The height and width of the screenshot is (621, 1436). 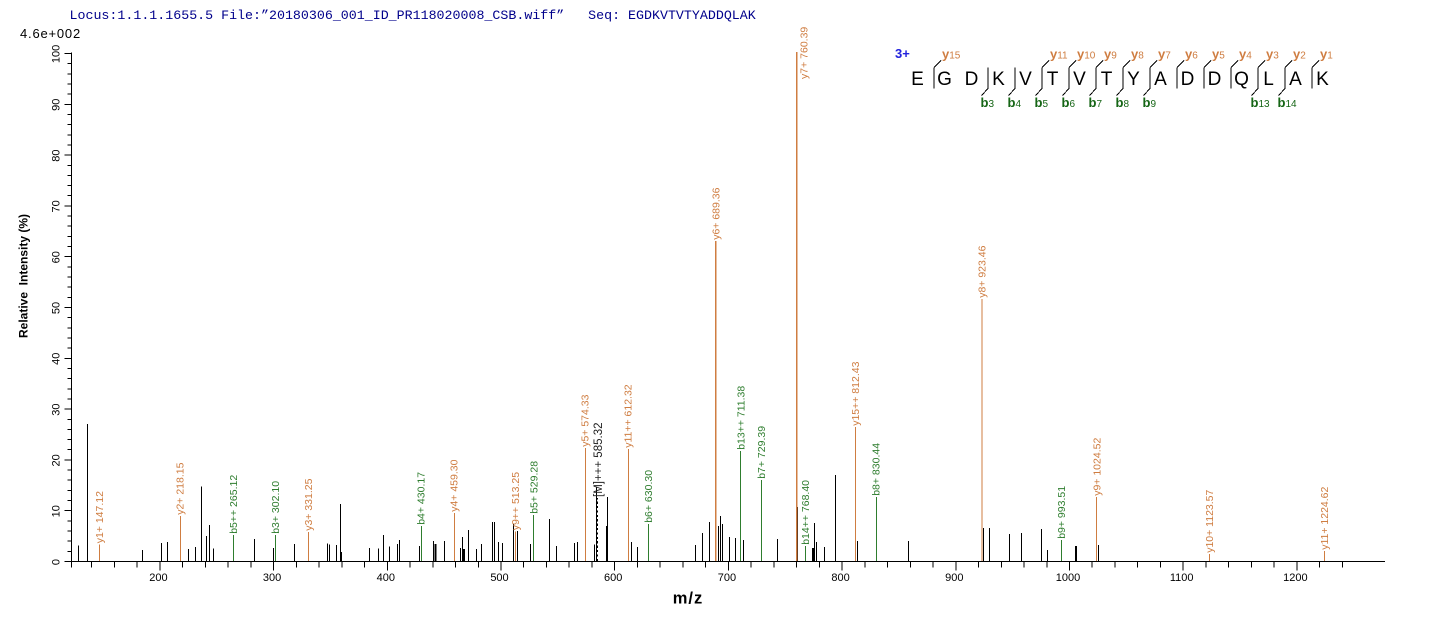 What do you see at coordinates (840, 578) in the screenshot?
I see `svg-text: 800` at bounding box center [840, 578].